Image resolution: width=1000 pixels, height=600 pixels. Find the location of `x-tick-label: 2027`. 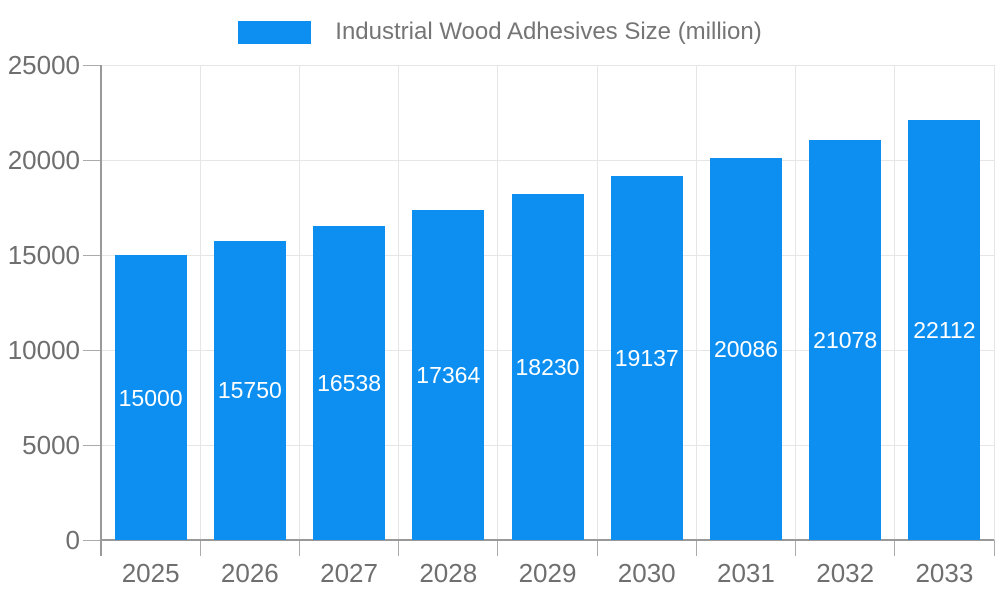

x-tick-label: 2027 is located at coordinates (349, 573).